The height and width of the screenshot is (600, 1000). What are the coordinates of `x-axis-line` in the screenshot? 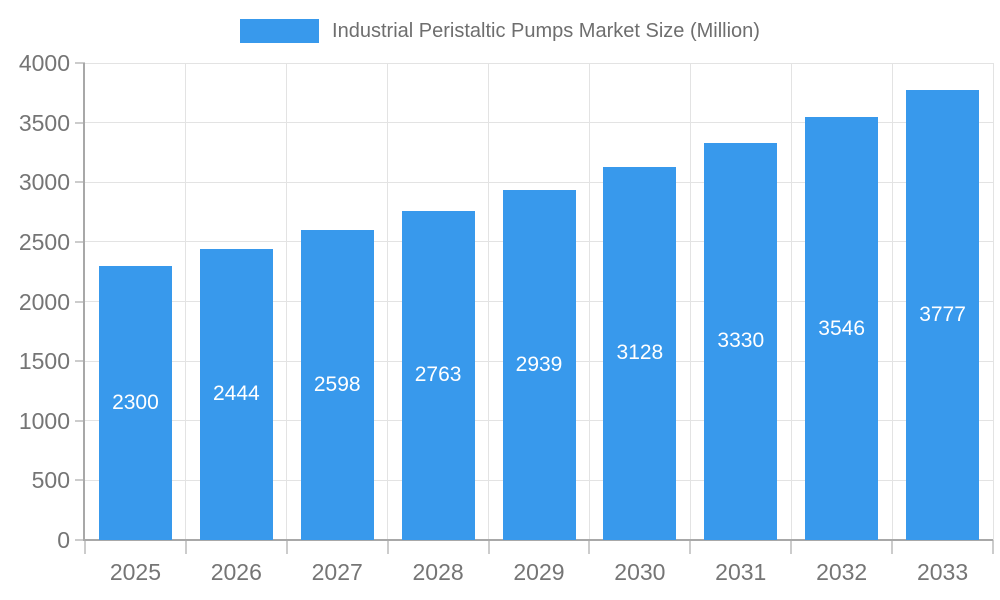 It's located at (538, 540).